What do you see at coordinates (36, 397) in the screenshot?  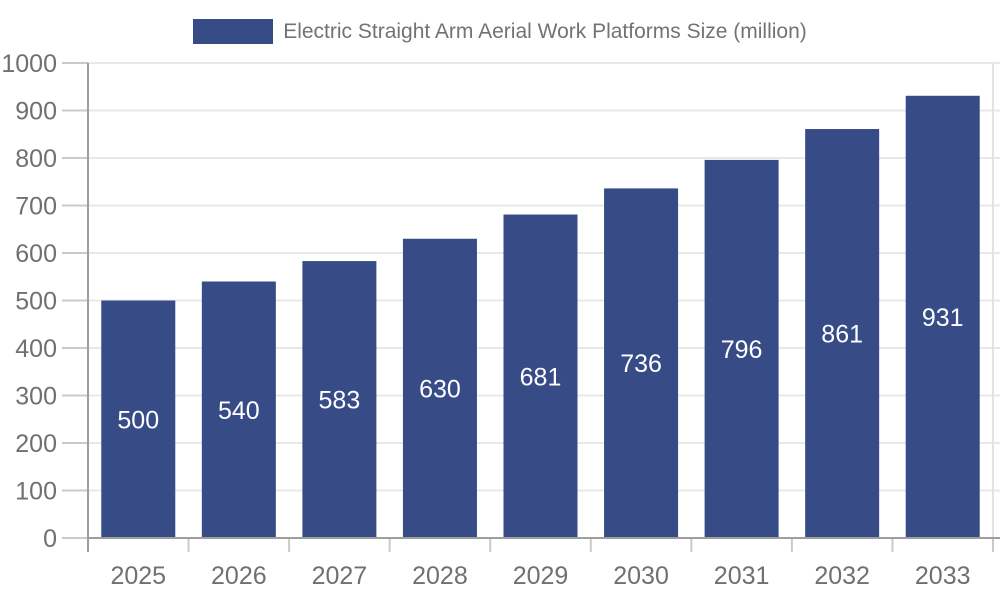 I see `y-tick-label: 300` at bounding box center [36, 397].